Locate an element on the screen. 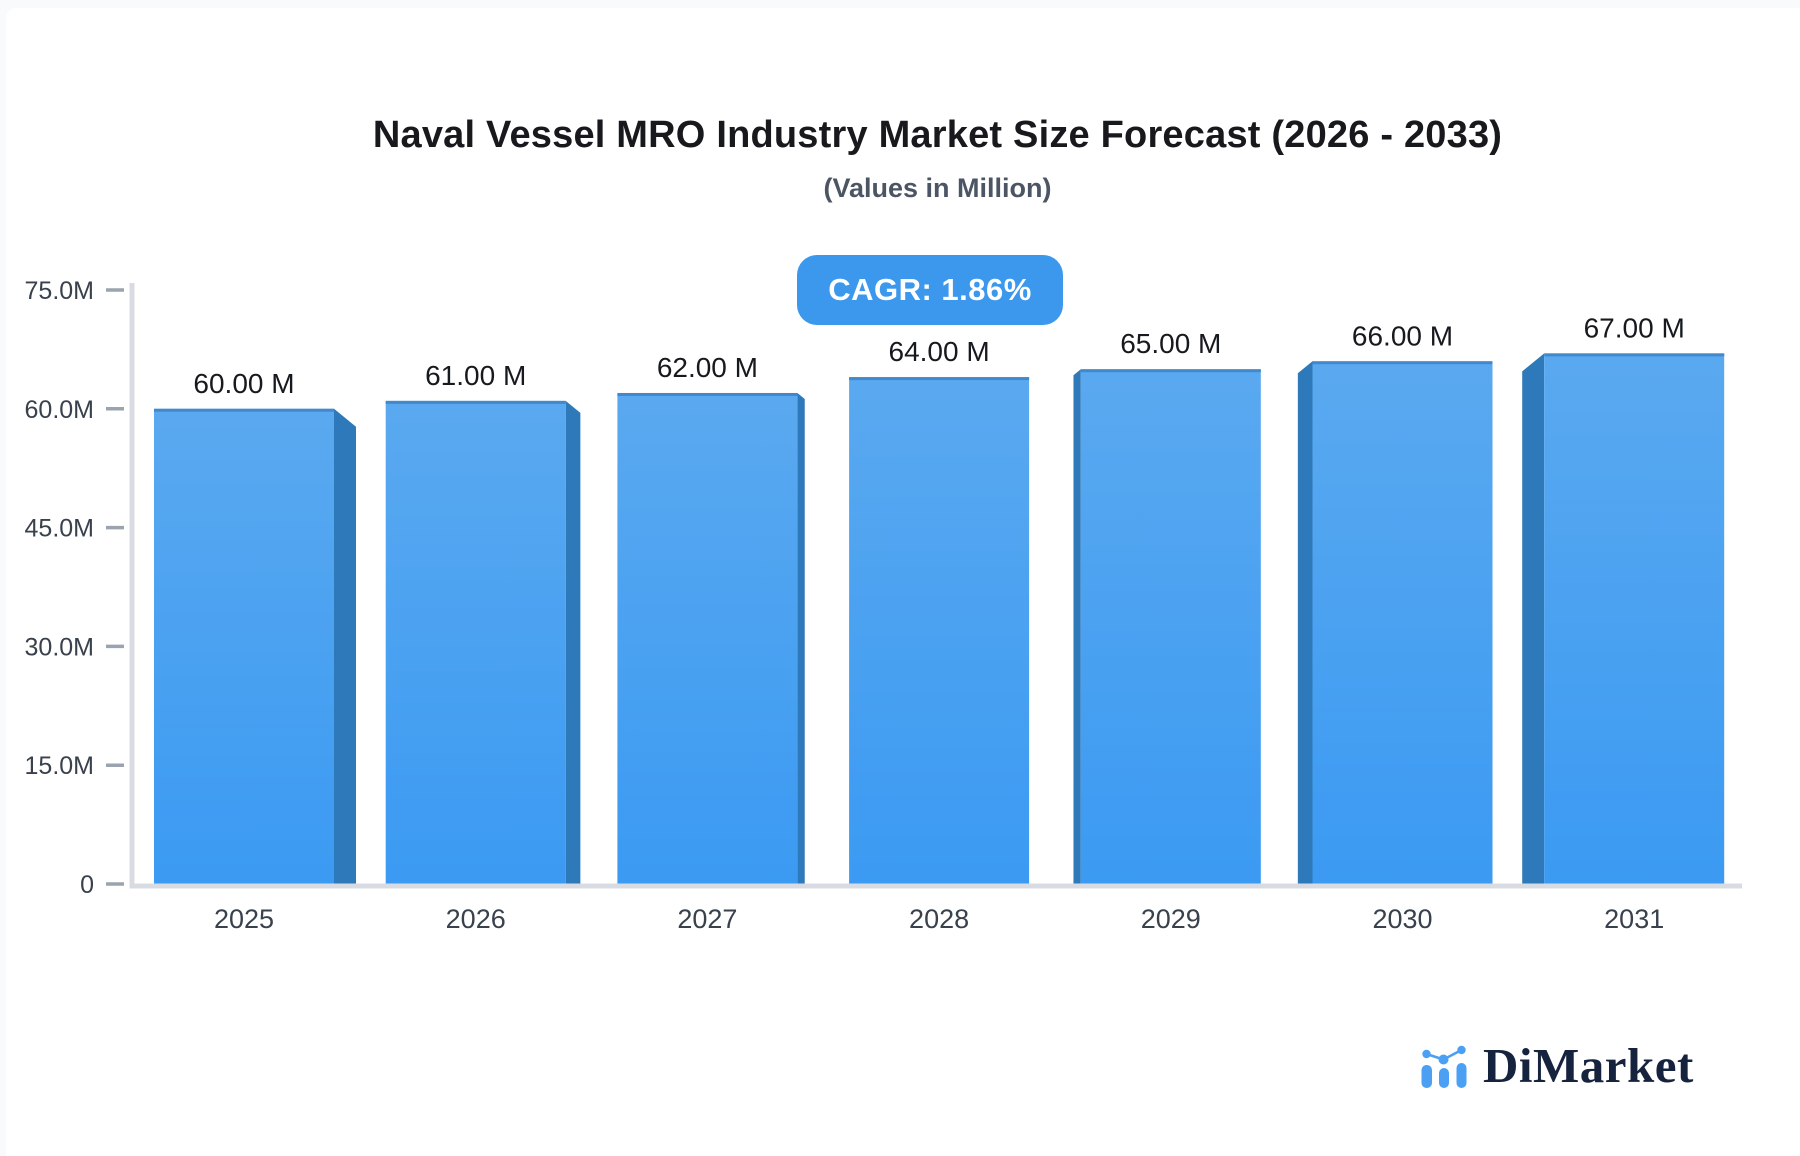  brand-name: DiMarket is located at coordinates (1588, 1065).